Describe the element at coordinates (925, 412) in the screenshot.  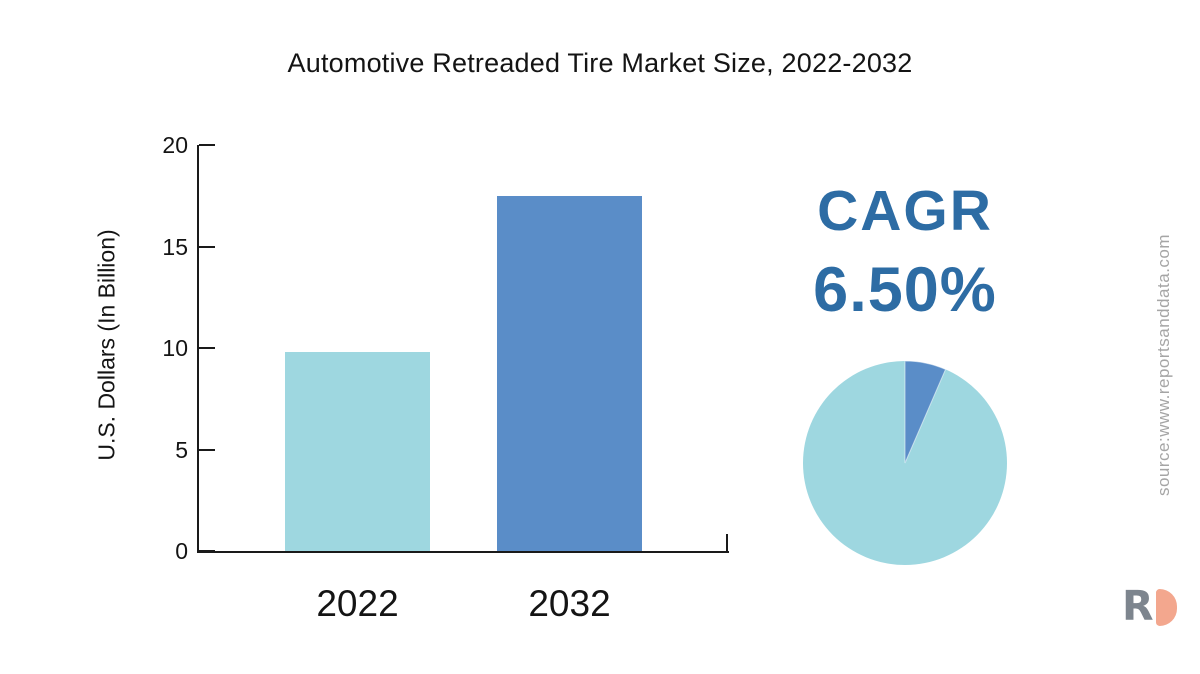
I see `pie-cagr-wedge` at that location.